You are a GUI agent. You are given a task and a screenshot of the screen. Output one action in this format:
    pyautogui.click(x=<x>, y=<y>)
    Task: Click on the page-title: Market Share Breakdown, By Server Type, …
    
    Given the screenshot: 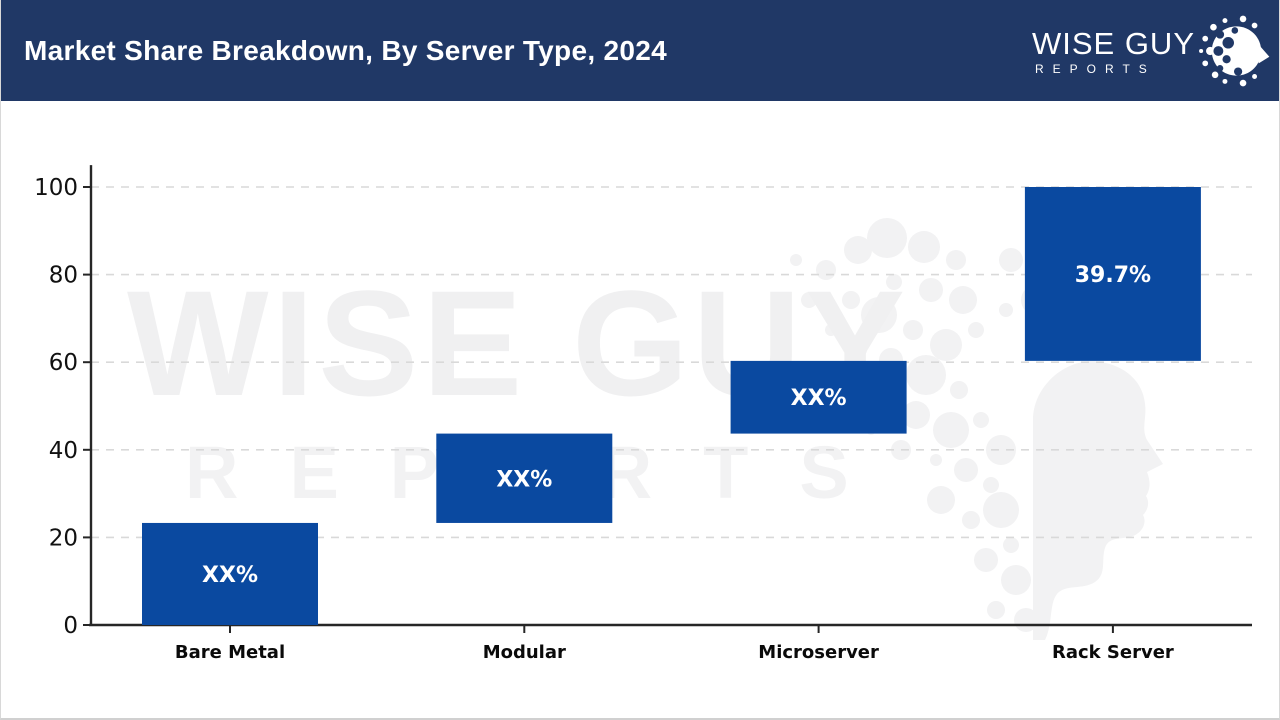 What is the action you would take?
    pyautogui.click(x=345, y=50)
    